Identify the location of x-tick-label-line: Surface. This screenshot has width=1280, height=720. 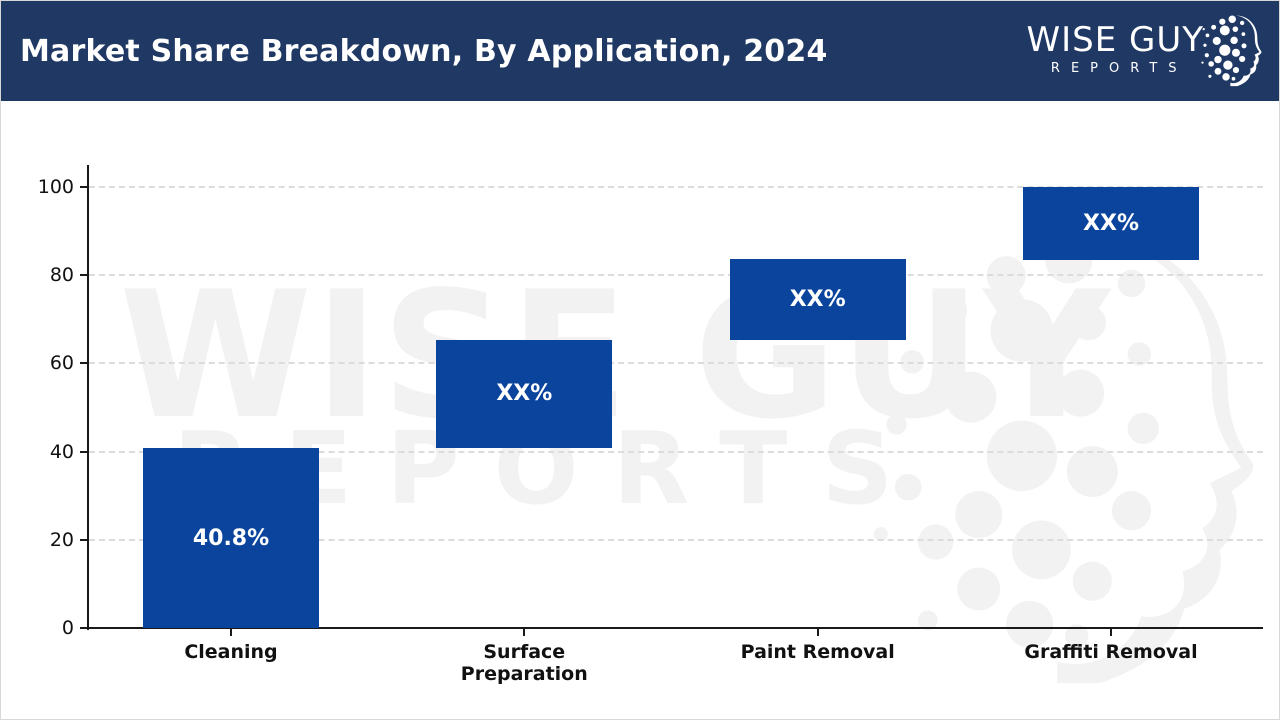
(524, 652).